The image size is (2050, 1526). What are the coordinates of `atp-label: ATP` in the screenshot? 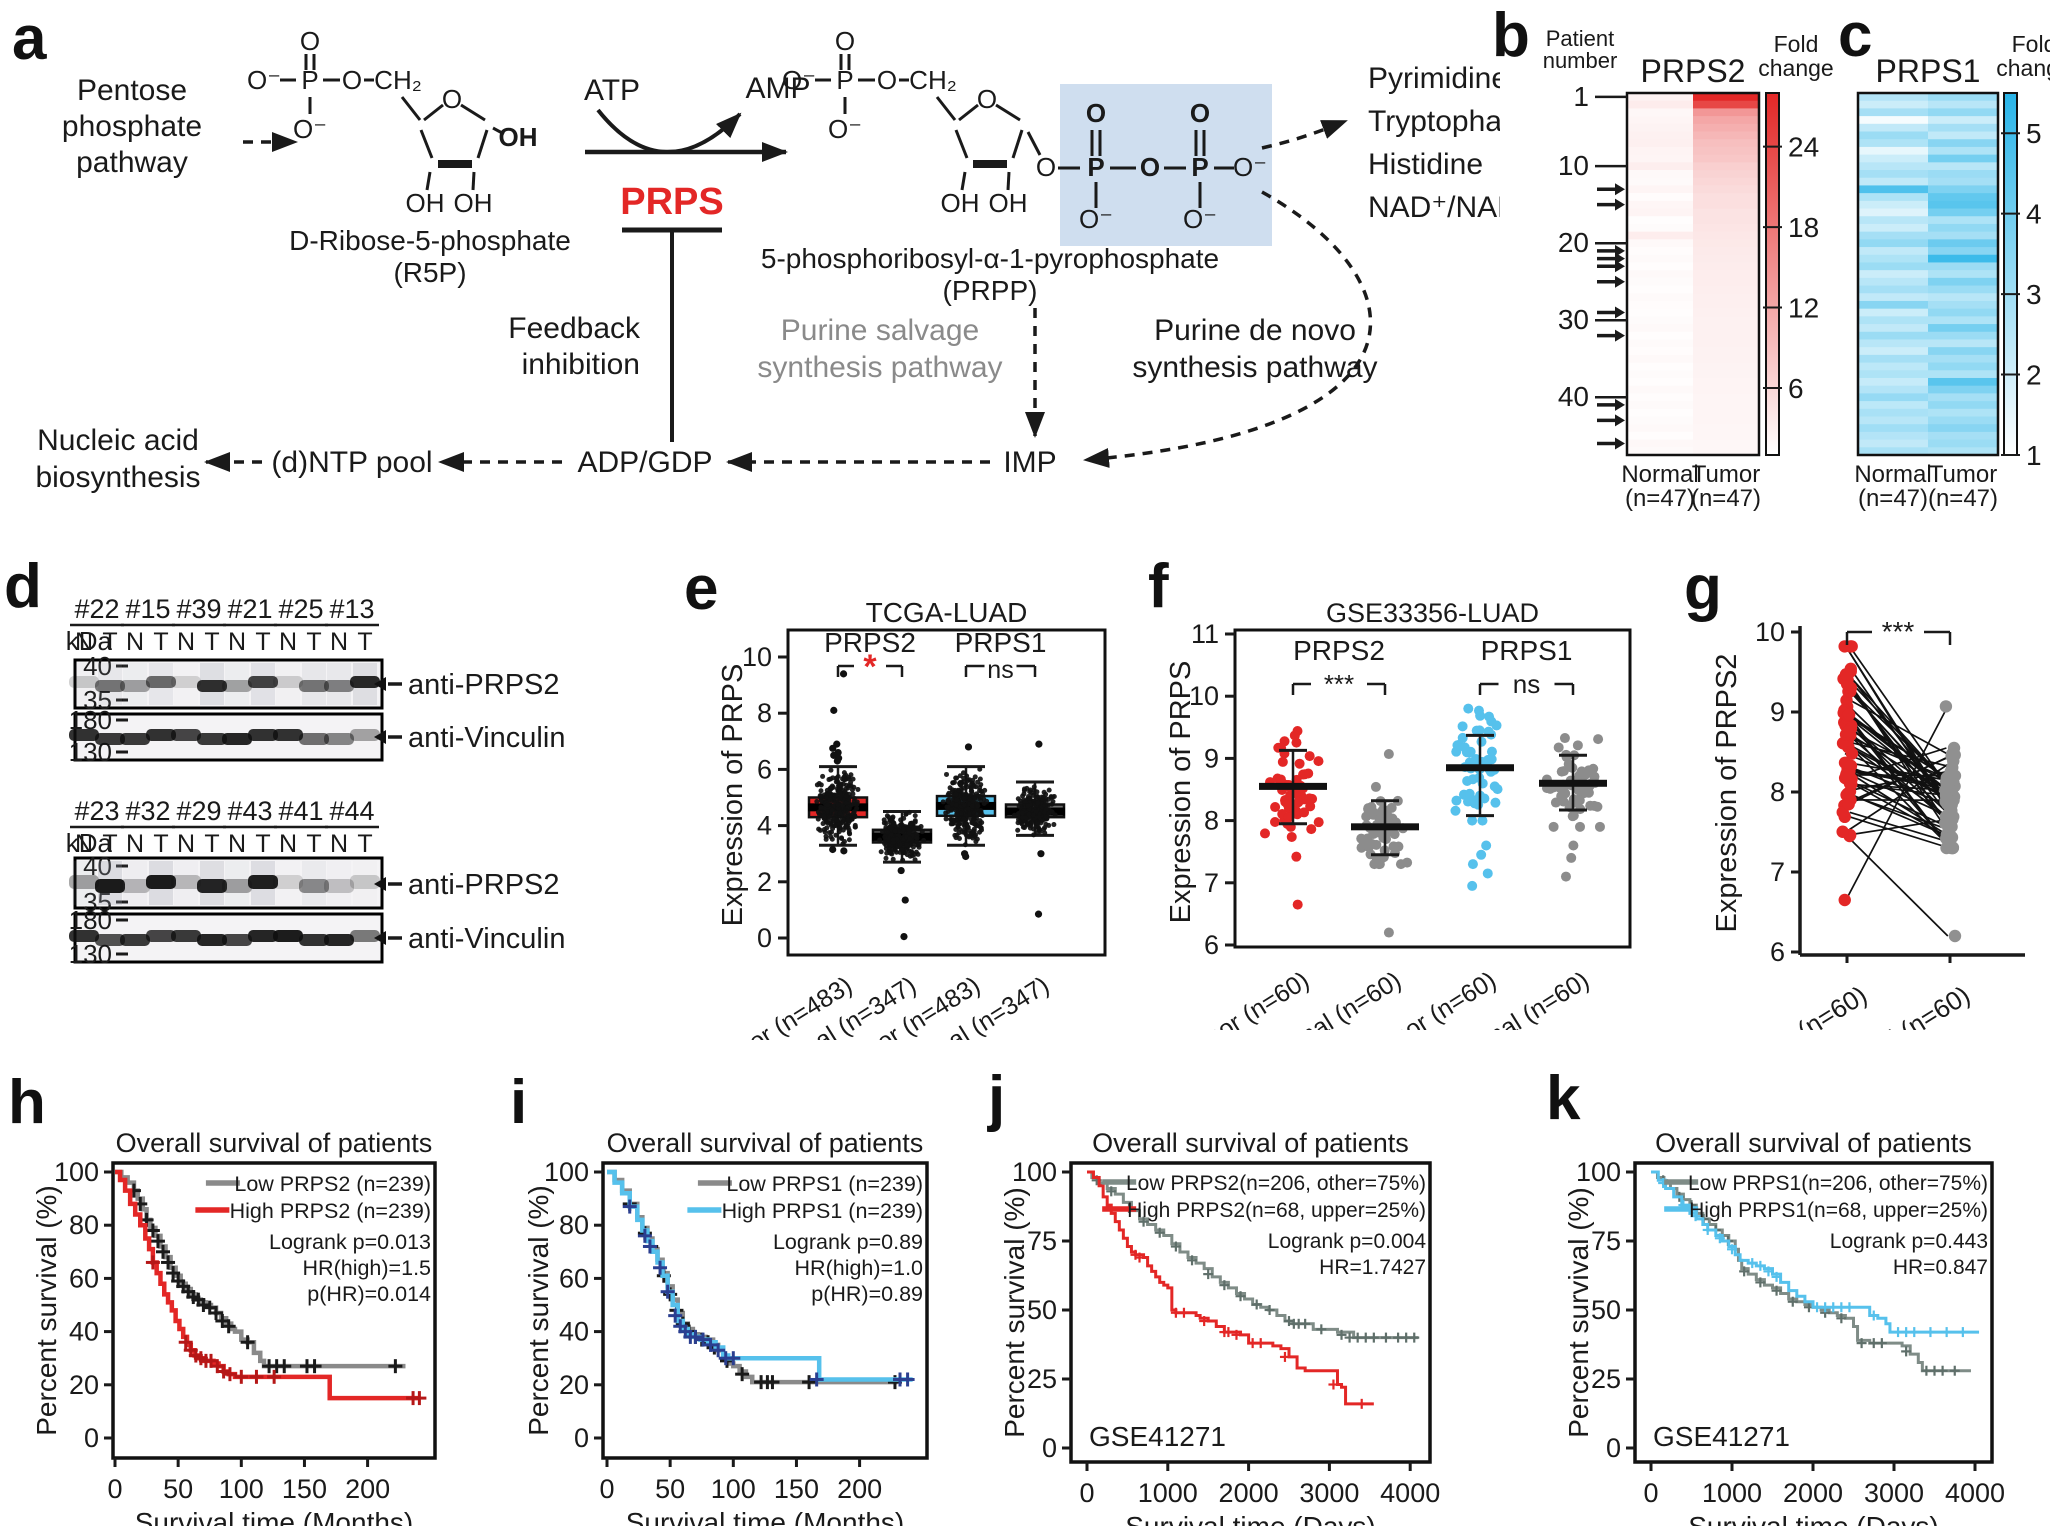 It's located at (612, 90).